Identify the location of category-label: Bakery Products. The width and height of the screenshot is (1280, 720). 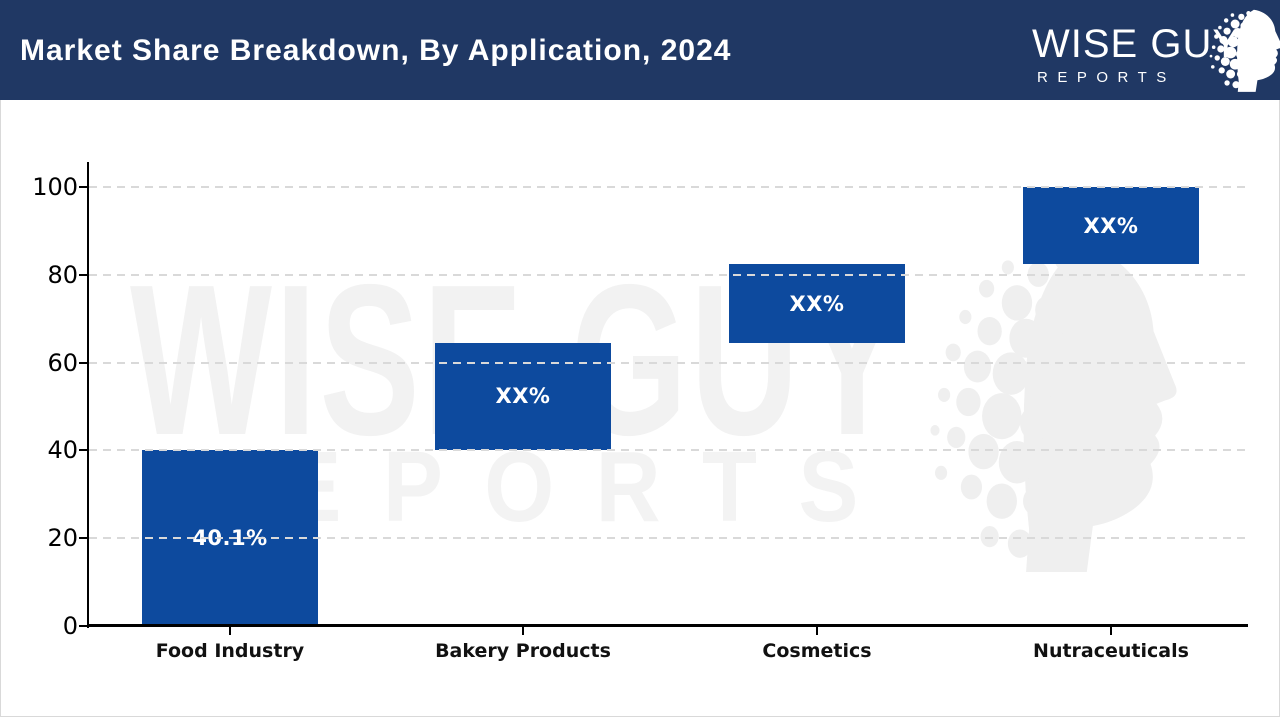
(523, 651).